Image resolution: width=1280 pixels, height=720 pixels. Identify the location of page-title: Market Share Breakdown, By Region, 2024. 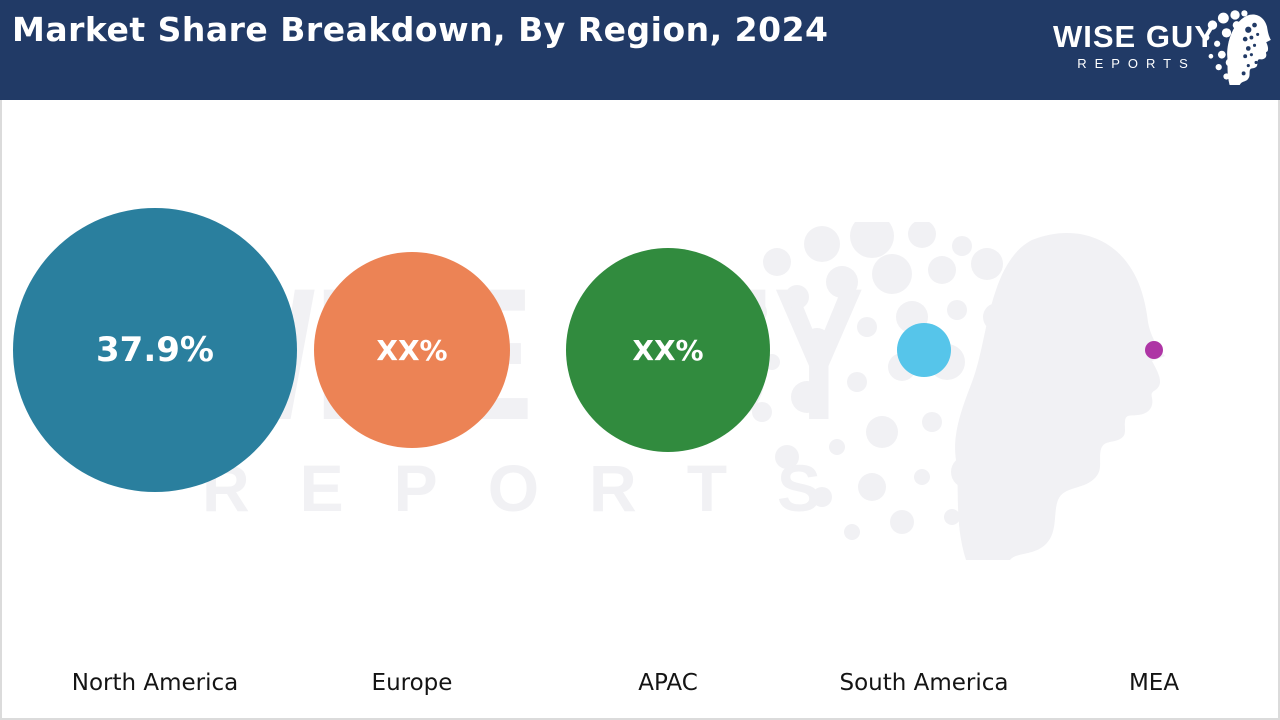
(420, 29).